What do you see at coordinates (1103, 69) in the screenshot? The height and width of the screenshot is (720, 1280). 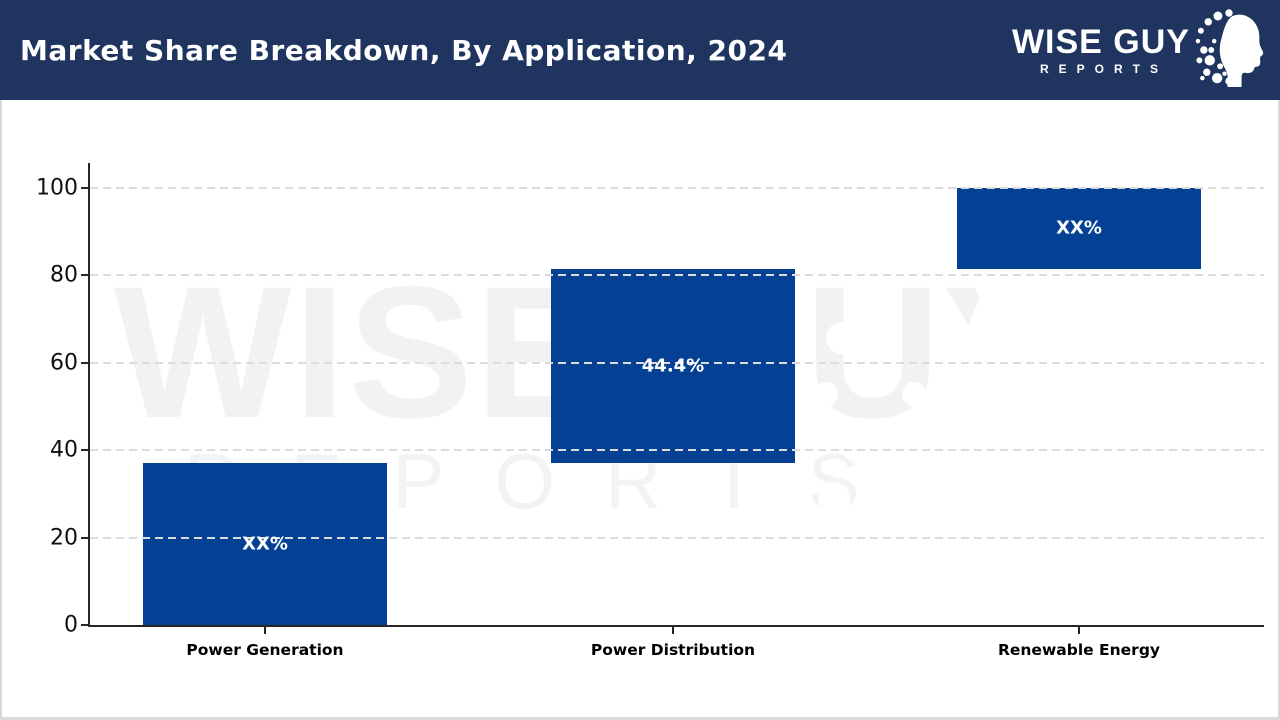 I see `brand-subtitle: REPORTS` at bounding box center [1103, 69].